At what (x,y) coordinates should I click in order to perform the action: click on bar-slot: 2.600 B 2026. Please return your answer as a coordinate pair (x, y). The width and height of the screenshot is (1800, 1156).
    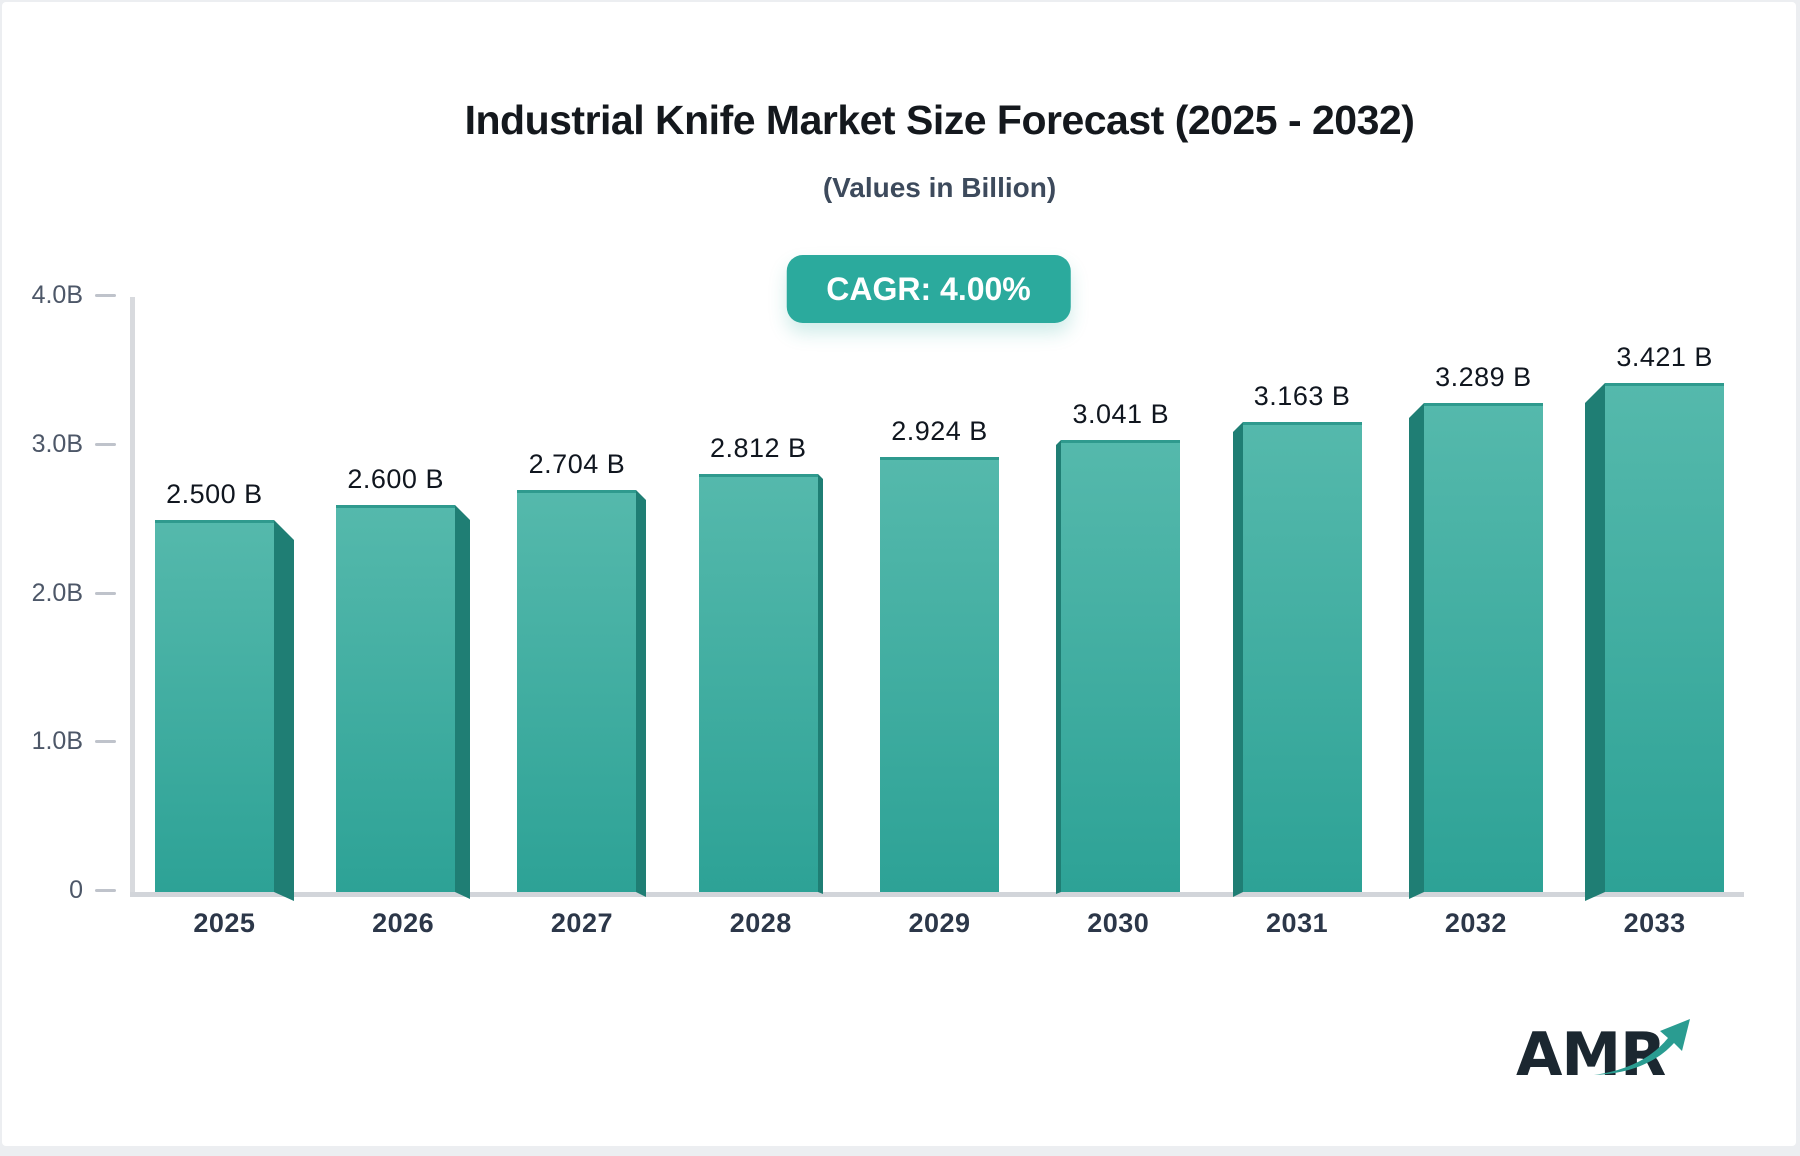
    Looking at the image, I should click on (403, 617).